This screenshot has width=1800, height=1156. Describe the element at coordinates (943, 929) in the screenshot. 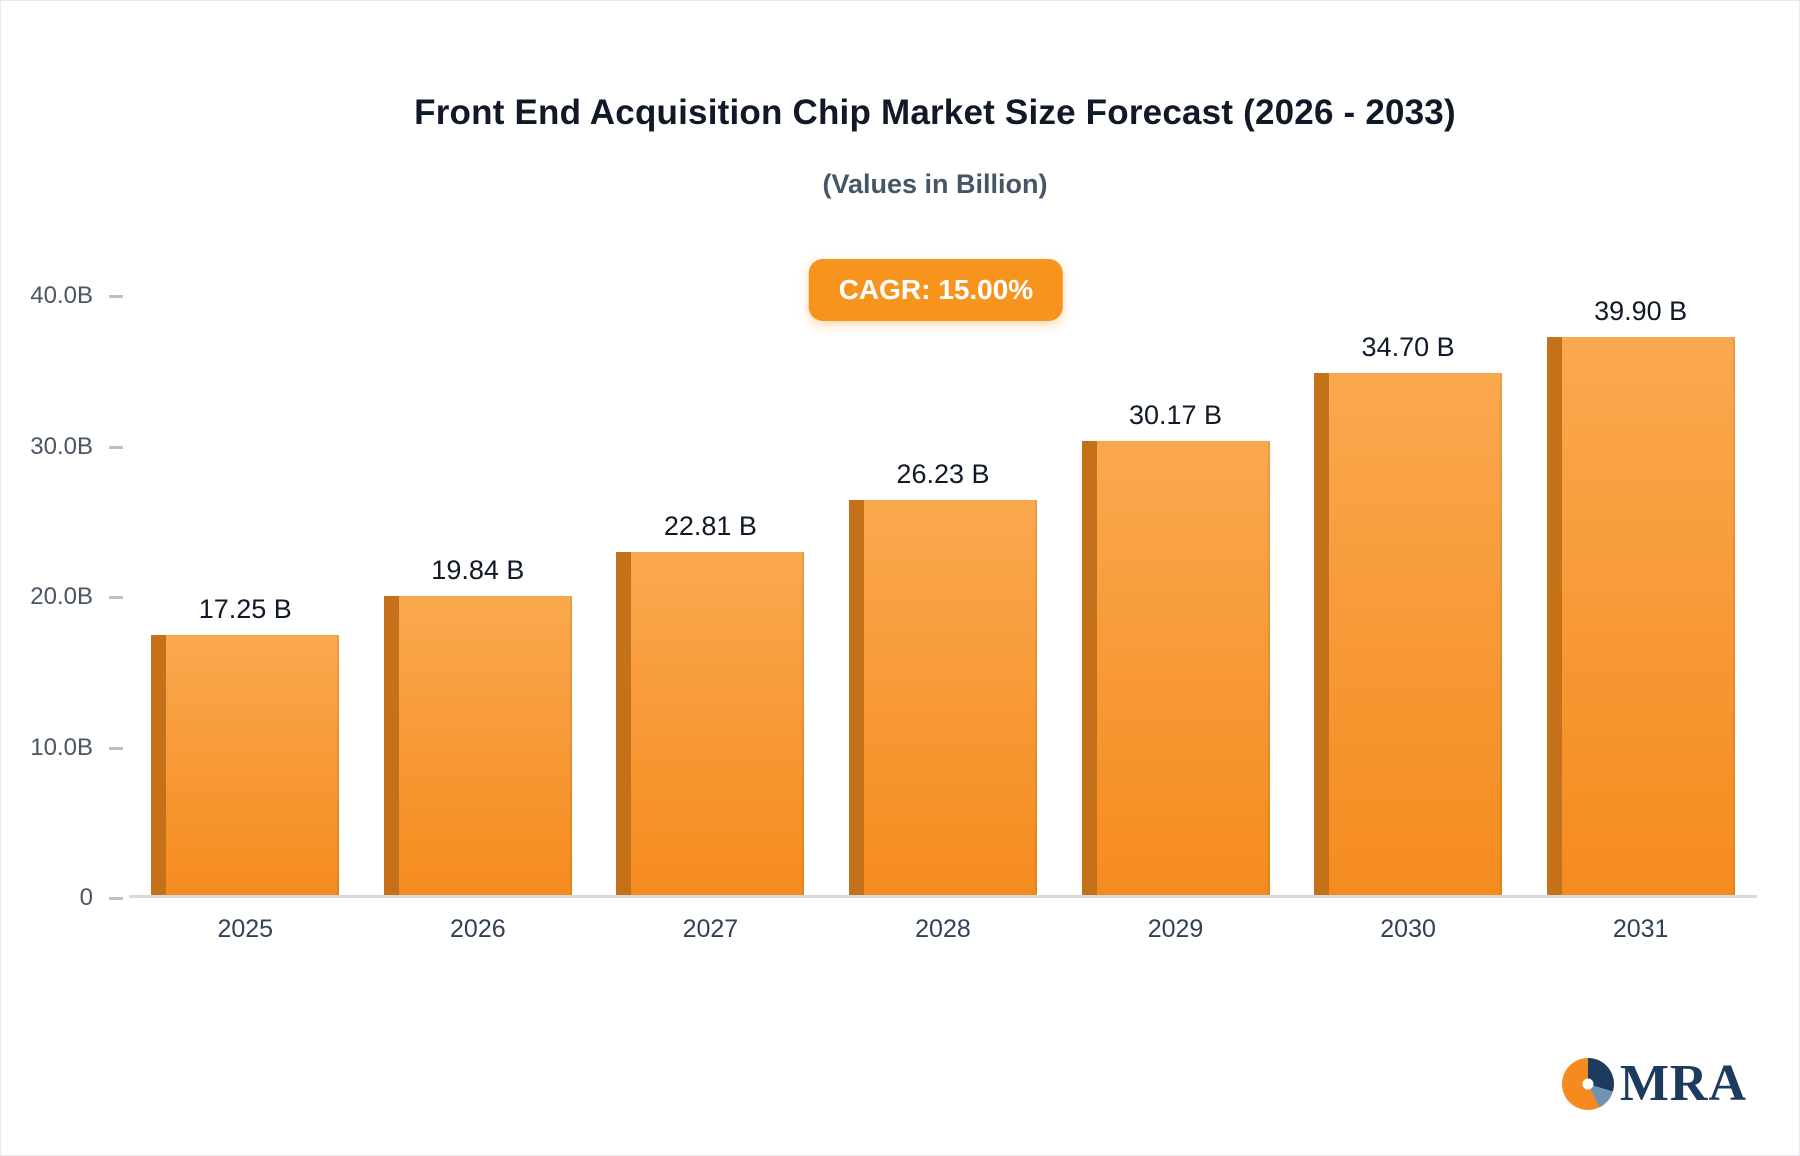

I see `x-axis-label-2028: 2028` at that location.